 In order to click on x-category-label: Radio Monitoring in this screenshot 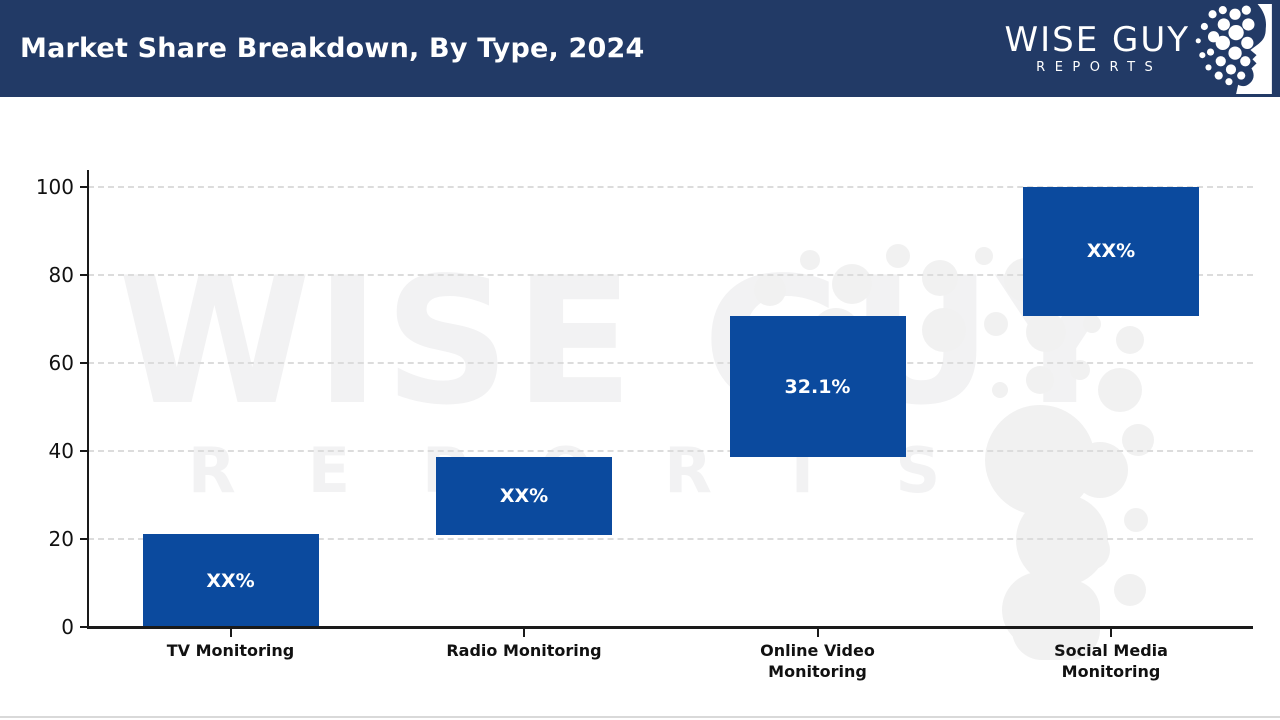, I will do `click(524, 650)`.